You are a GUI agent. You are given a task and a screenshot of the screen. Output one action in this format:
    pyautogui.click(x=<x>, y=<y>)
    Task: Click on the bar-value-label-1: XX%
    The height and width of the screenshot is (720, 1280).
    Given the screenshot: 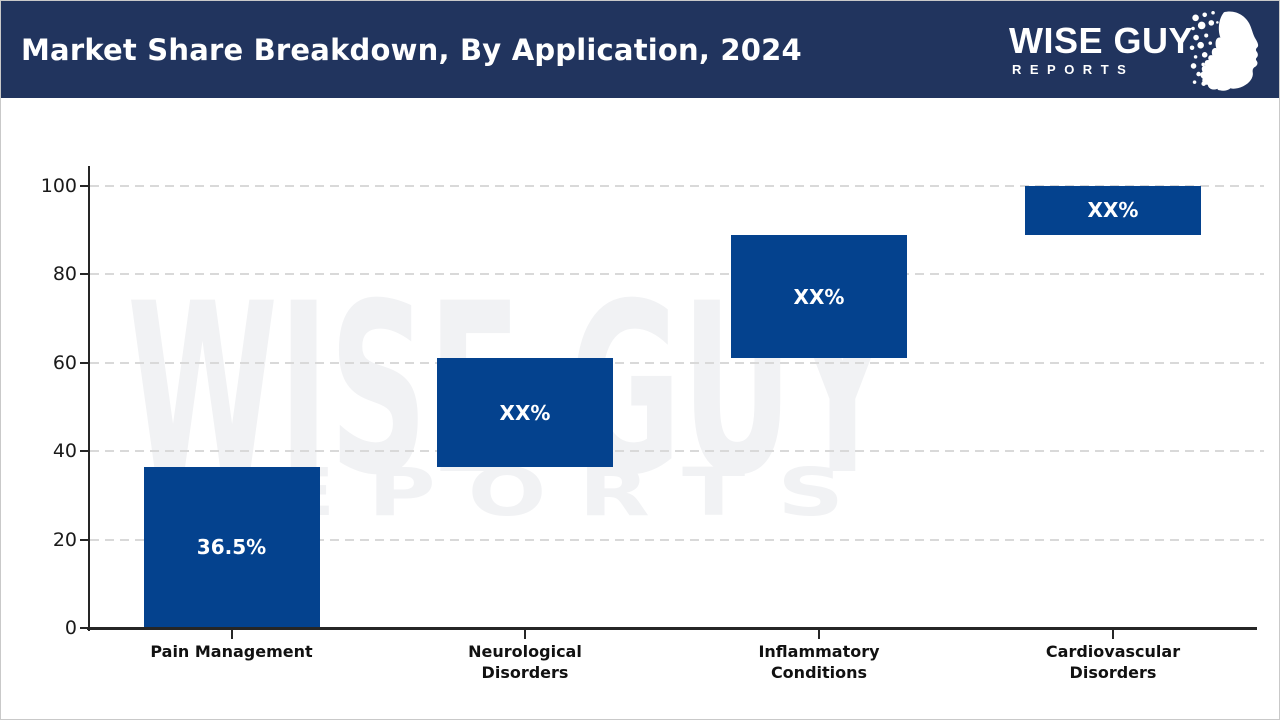 What is the action you would take?
    pyautogui.click(x=525, y=412)
    